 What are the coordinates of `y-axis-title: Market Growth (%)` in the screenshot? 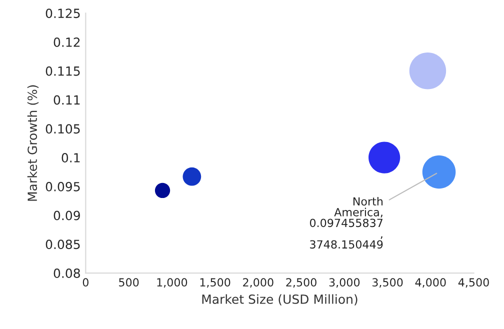 It's located at (33, 143).